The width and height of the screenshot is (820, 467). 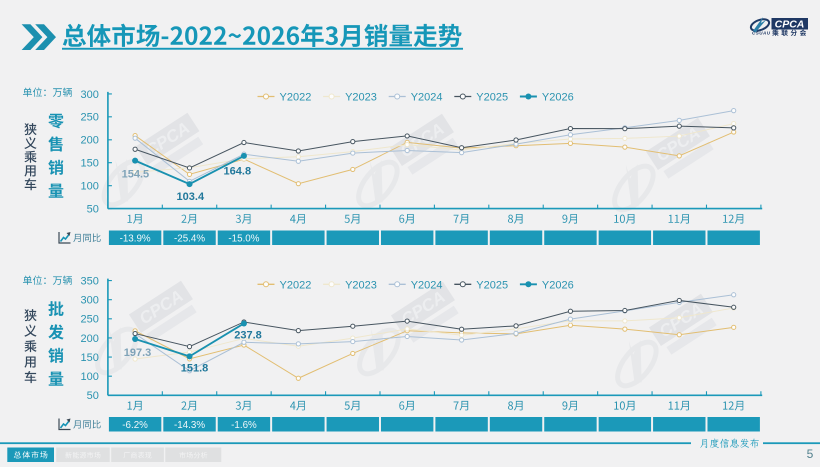 What do you see at coordinates (243, 238) in the screenshot?
I see `svg-text: -15.0%` at bounding box center [243, 238].